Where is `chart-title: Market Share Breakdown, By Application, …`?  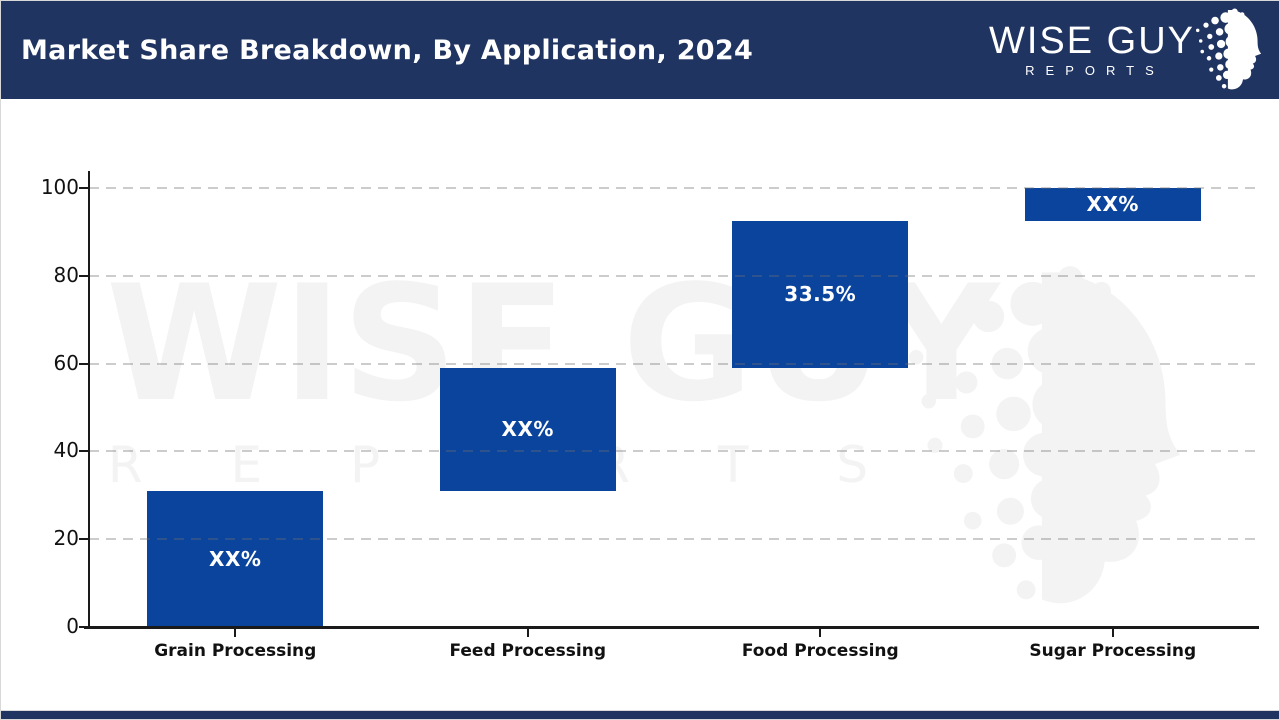 chart-title: Market Share Breakdown, By Application, … is located at coordinates (387, 50).